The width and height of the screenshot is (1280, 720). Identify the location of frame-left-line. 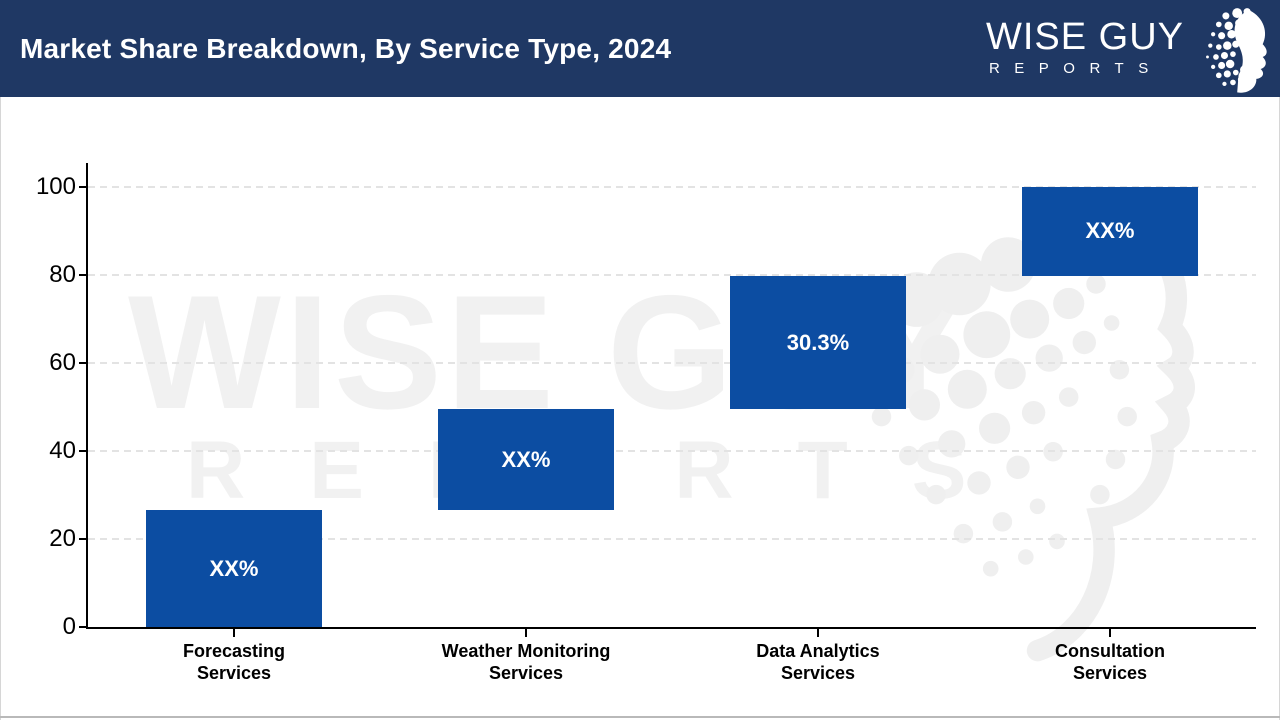
(0, 408).